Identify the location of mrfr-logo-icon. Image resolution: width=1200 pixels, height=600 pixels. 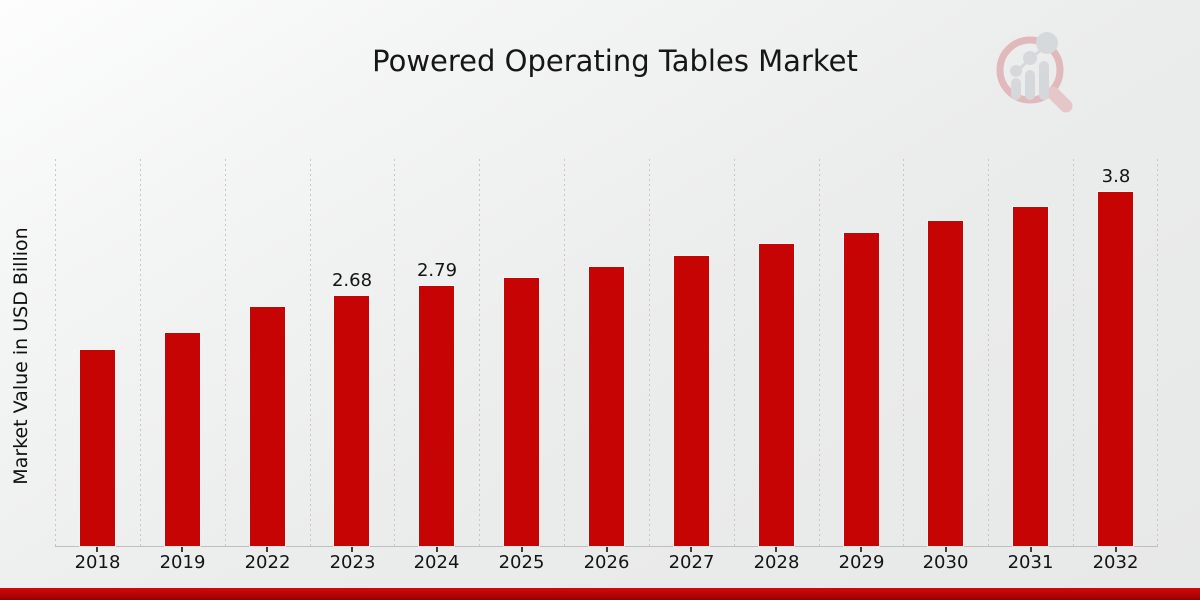
(1034, 72).